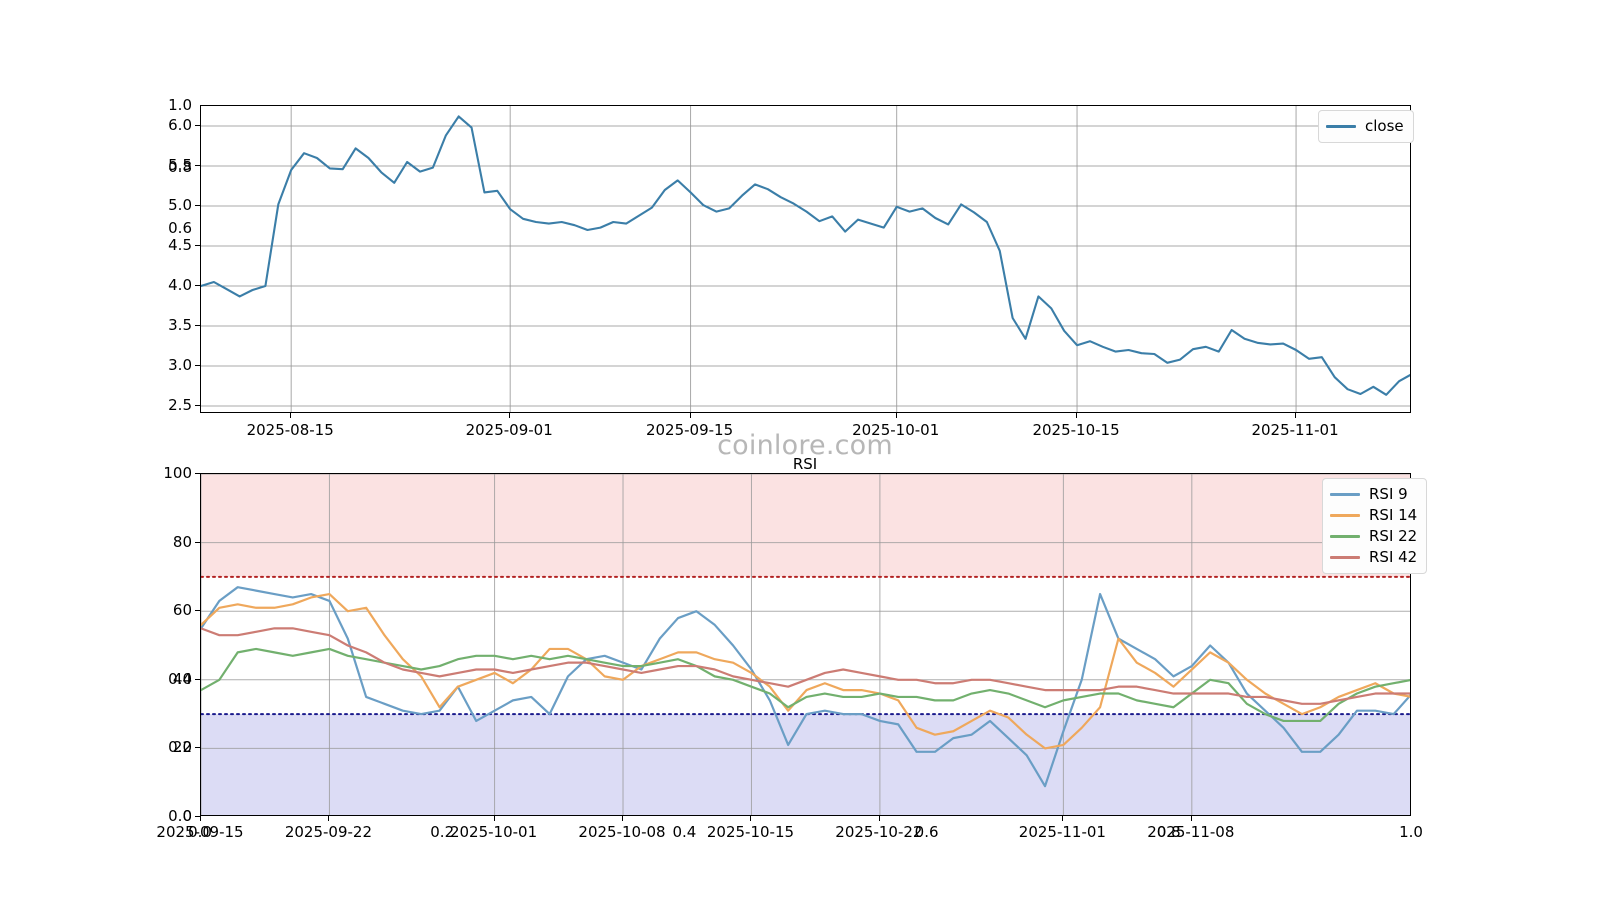  What do you see at coordinates (1191, 832) in the screenshot?
I see `rsi-x-tick-label: 2025-11-08` at bounding box center [1191, 832].